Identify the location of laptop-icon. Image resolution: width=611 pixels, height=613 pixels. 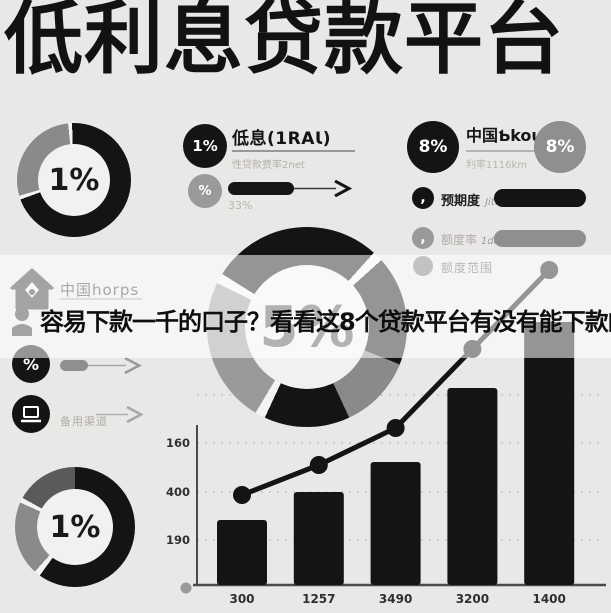
(31, 414).